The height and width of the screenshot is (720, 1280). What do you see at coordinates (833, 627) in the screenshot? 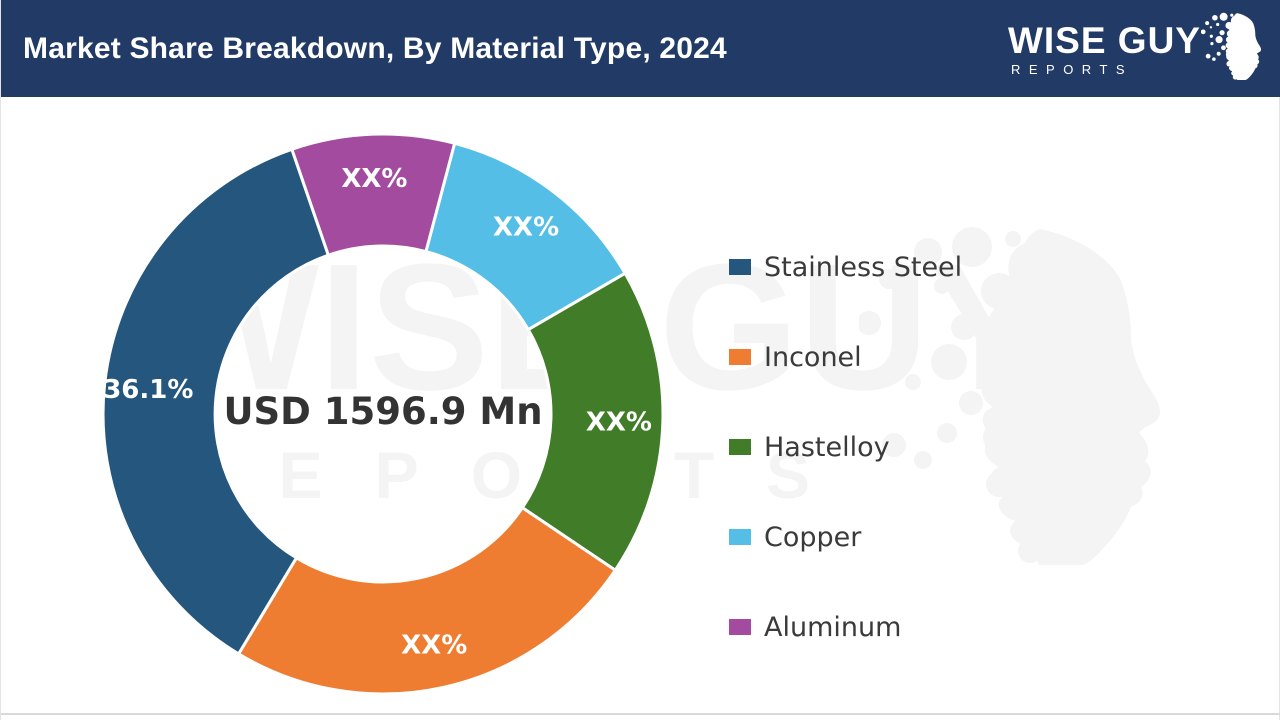
I see `legend-label: Aluminum` at bounding box center [833, 627].